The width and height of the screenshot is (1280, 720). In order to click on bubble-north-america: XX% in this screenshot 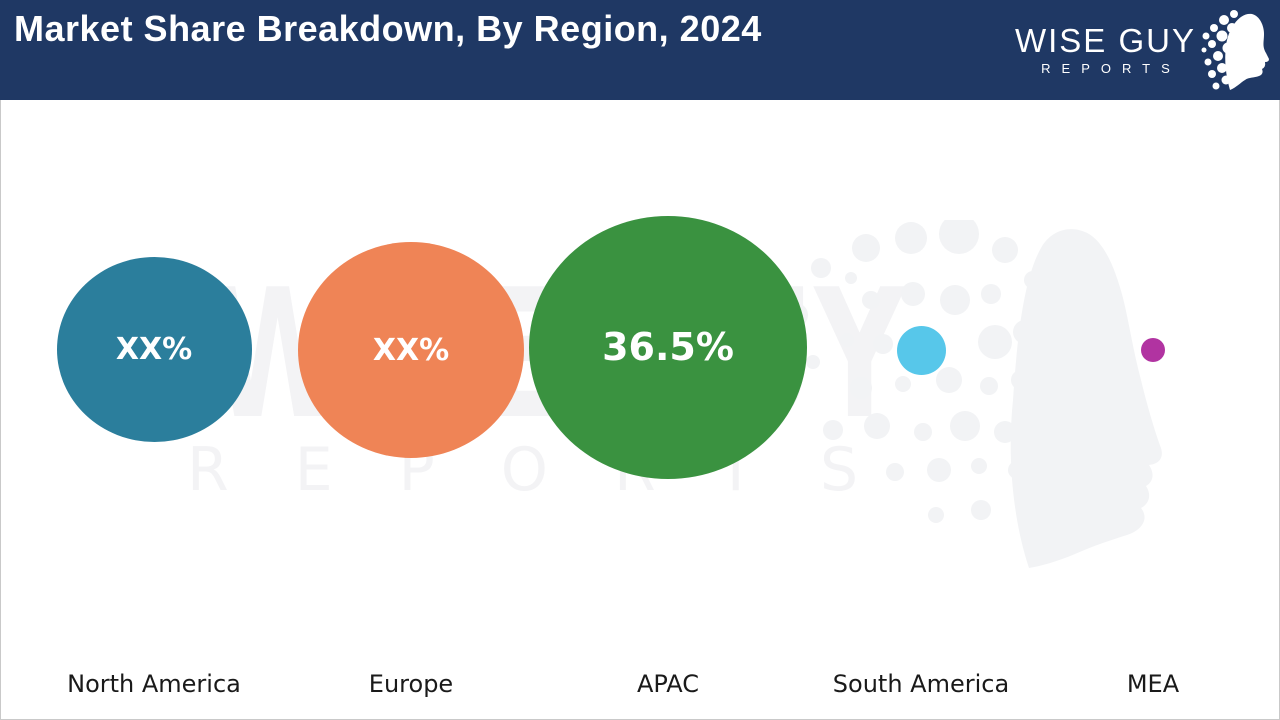, I will do `click(154, 349)`.